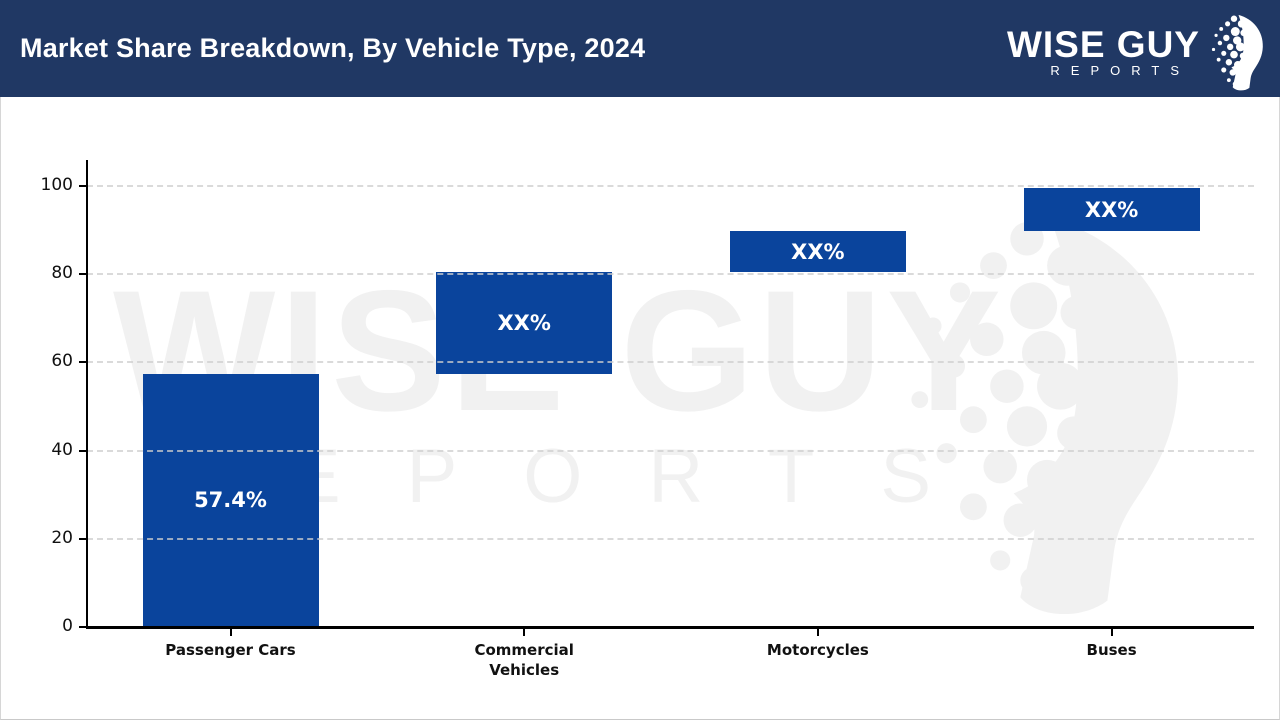 The width and height of the screenshot is (1280, 720). I want to click on x-category-label: Commercial Vehicles, so click(524, 660).